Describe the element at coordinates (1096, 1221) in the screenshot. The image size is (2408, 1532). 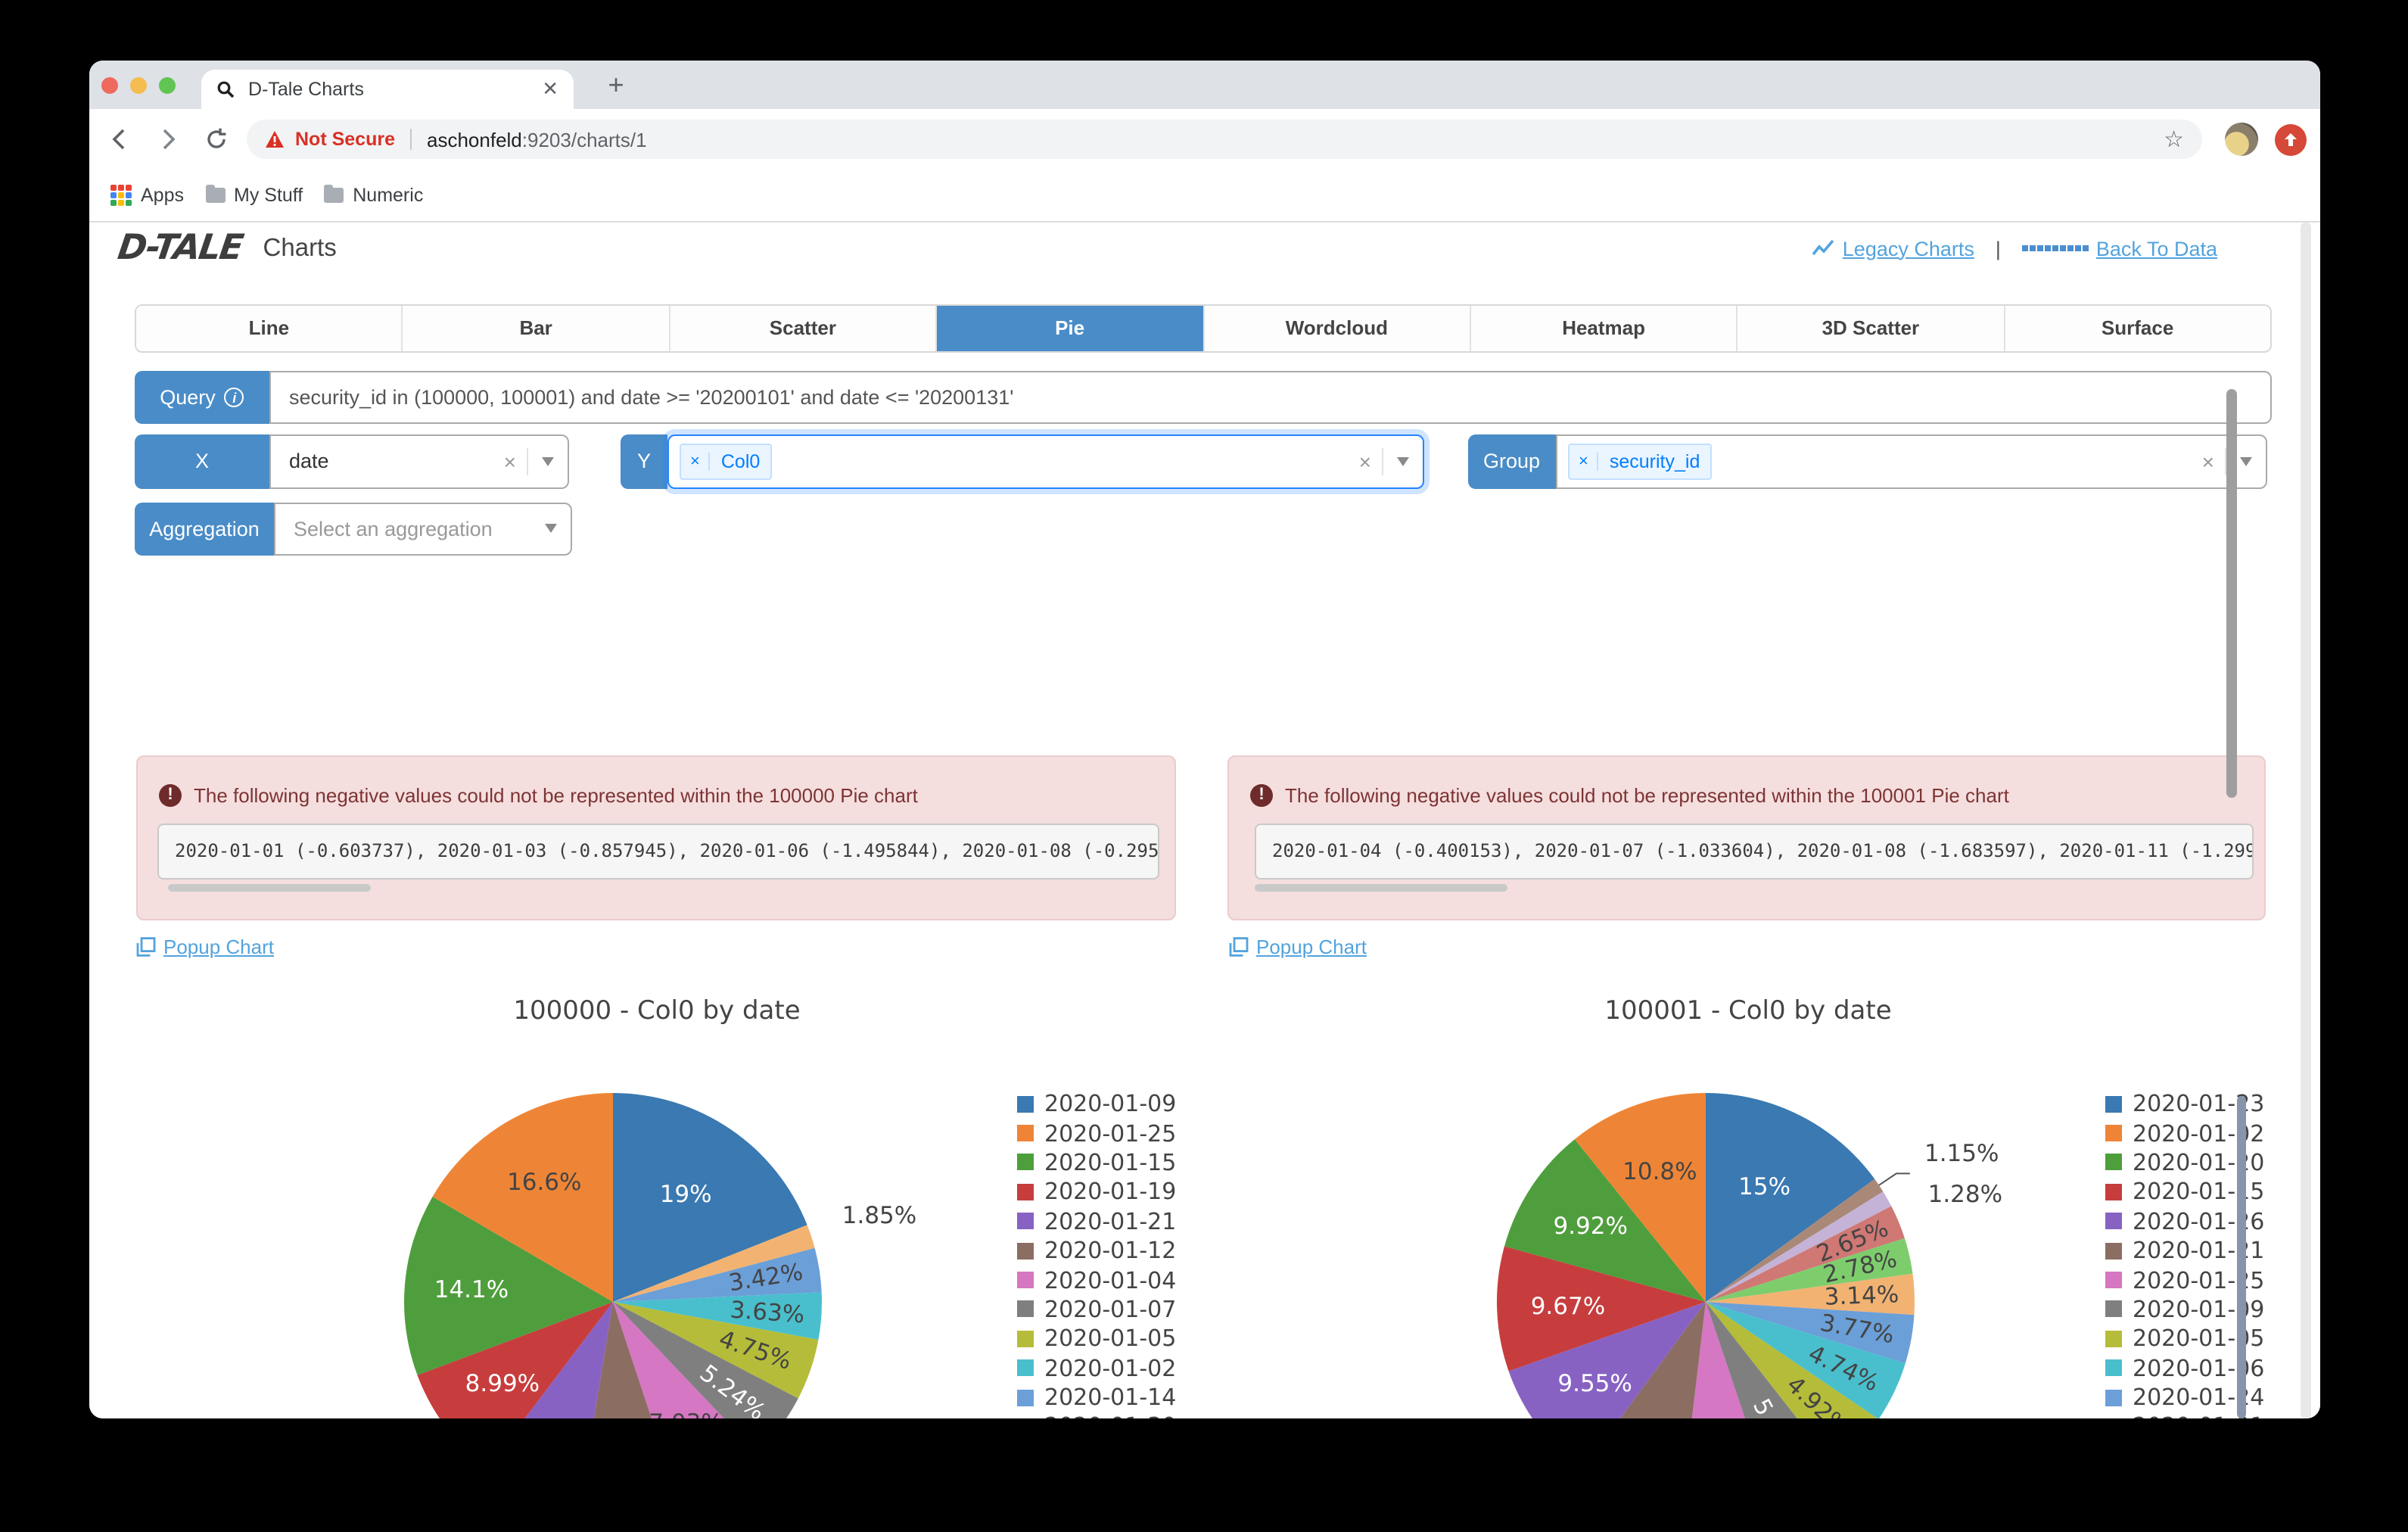
I see `legend-item: 2020-01-21` at that location.